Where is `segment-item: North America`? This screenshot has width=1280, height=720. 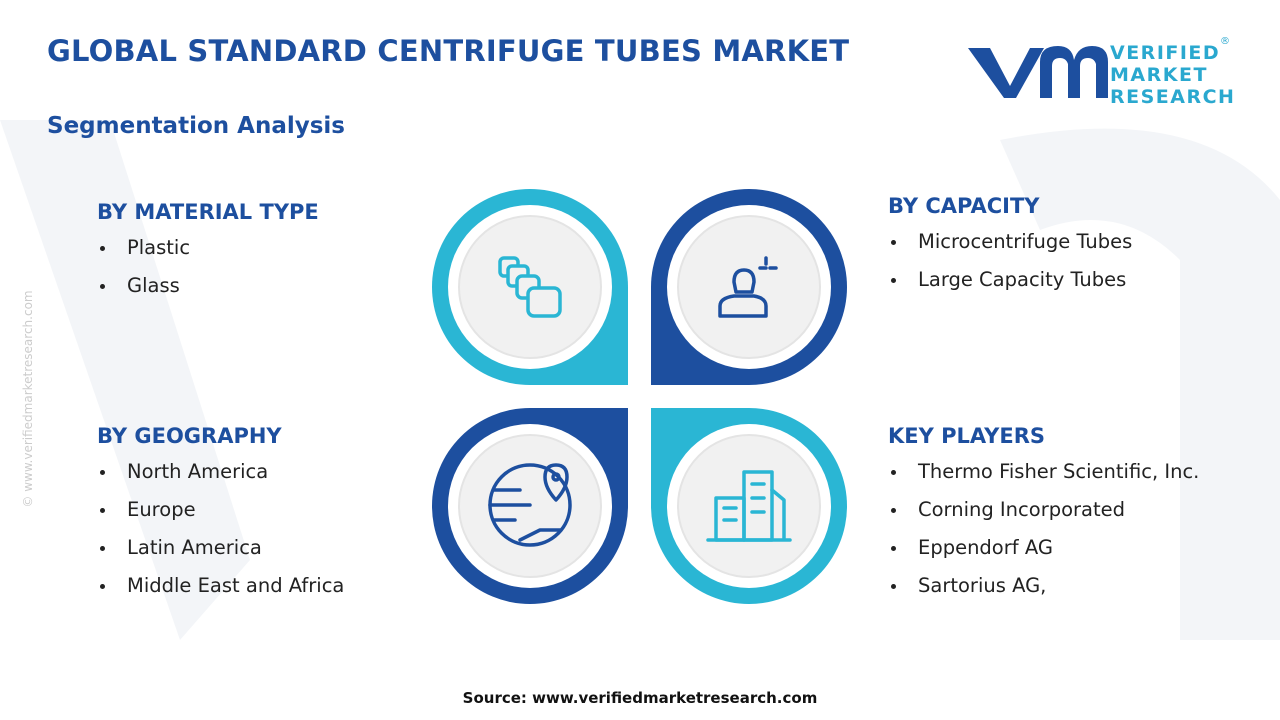
segment-item: North America is located at coordinates (221, 479).